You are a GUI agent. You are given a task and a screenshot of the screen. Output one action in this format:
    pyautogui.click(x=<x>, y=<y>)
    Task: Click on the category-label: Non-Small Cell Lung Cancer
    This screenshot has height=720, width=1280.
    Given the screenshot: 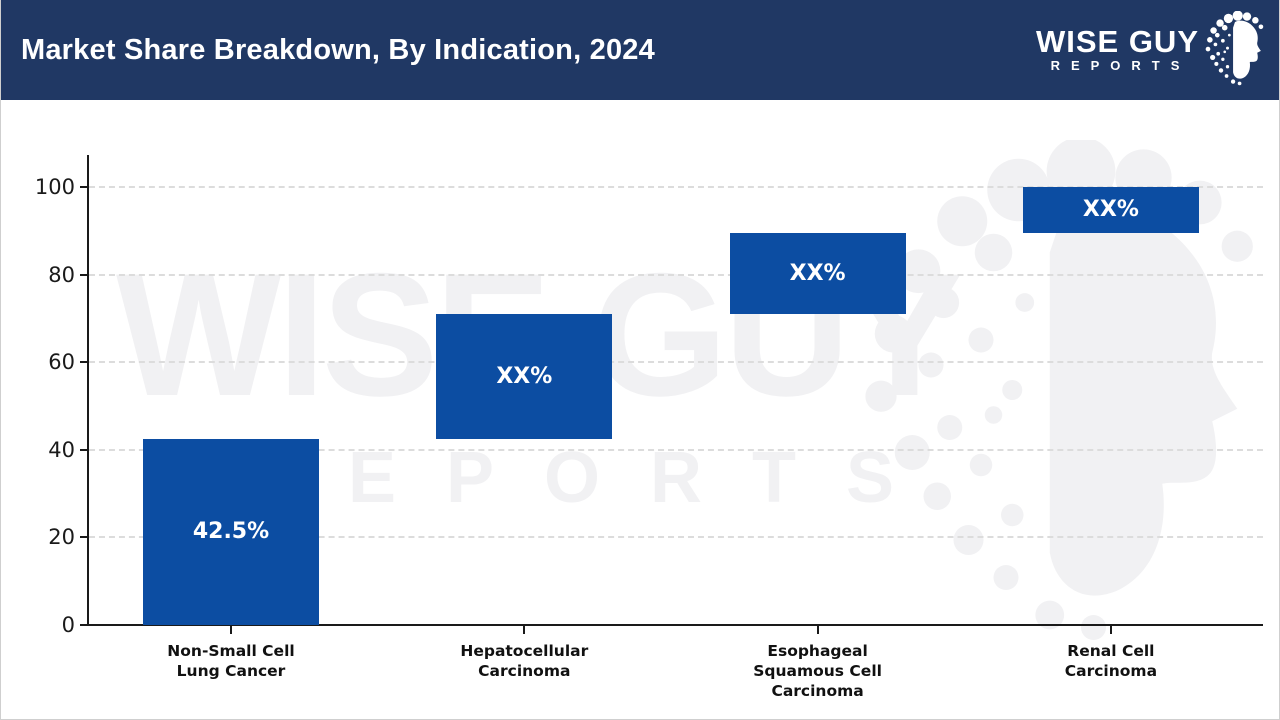 What is the action you would take?
    pyautogui.click(x=231, y=661)
    